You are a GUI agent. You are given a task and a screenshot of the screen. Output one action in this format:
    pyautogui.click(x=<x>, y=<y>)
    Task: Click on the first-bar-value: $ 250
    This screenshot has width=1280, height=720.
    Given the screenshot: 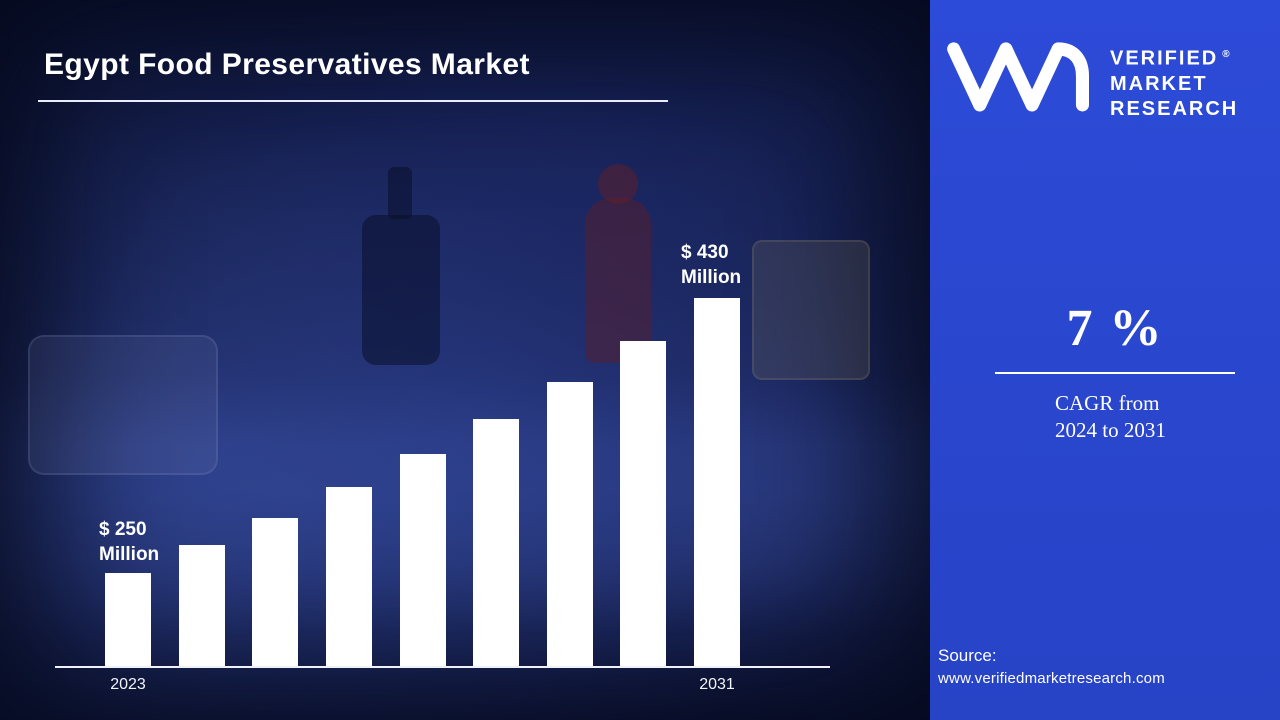 What is the action you would take?
    pyautogui.click(x=123, y=529)
    